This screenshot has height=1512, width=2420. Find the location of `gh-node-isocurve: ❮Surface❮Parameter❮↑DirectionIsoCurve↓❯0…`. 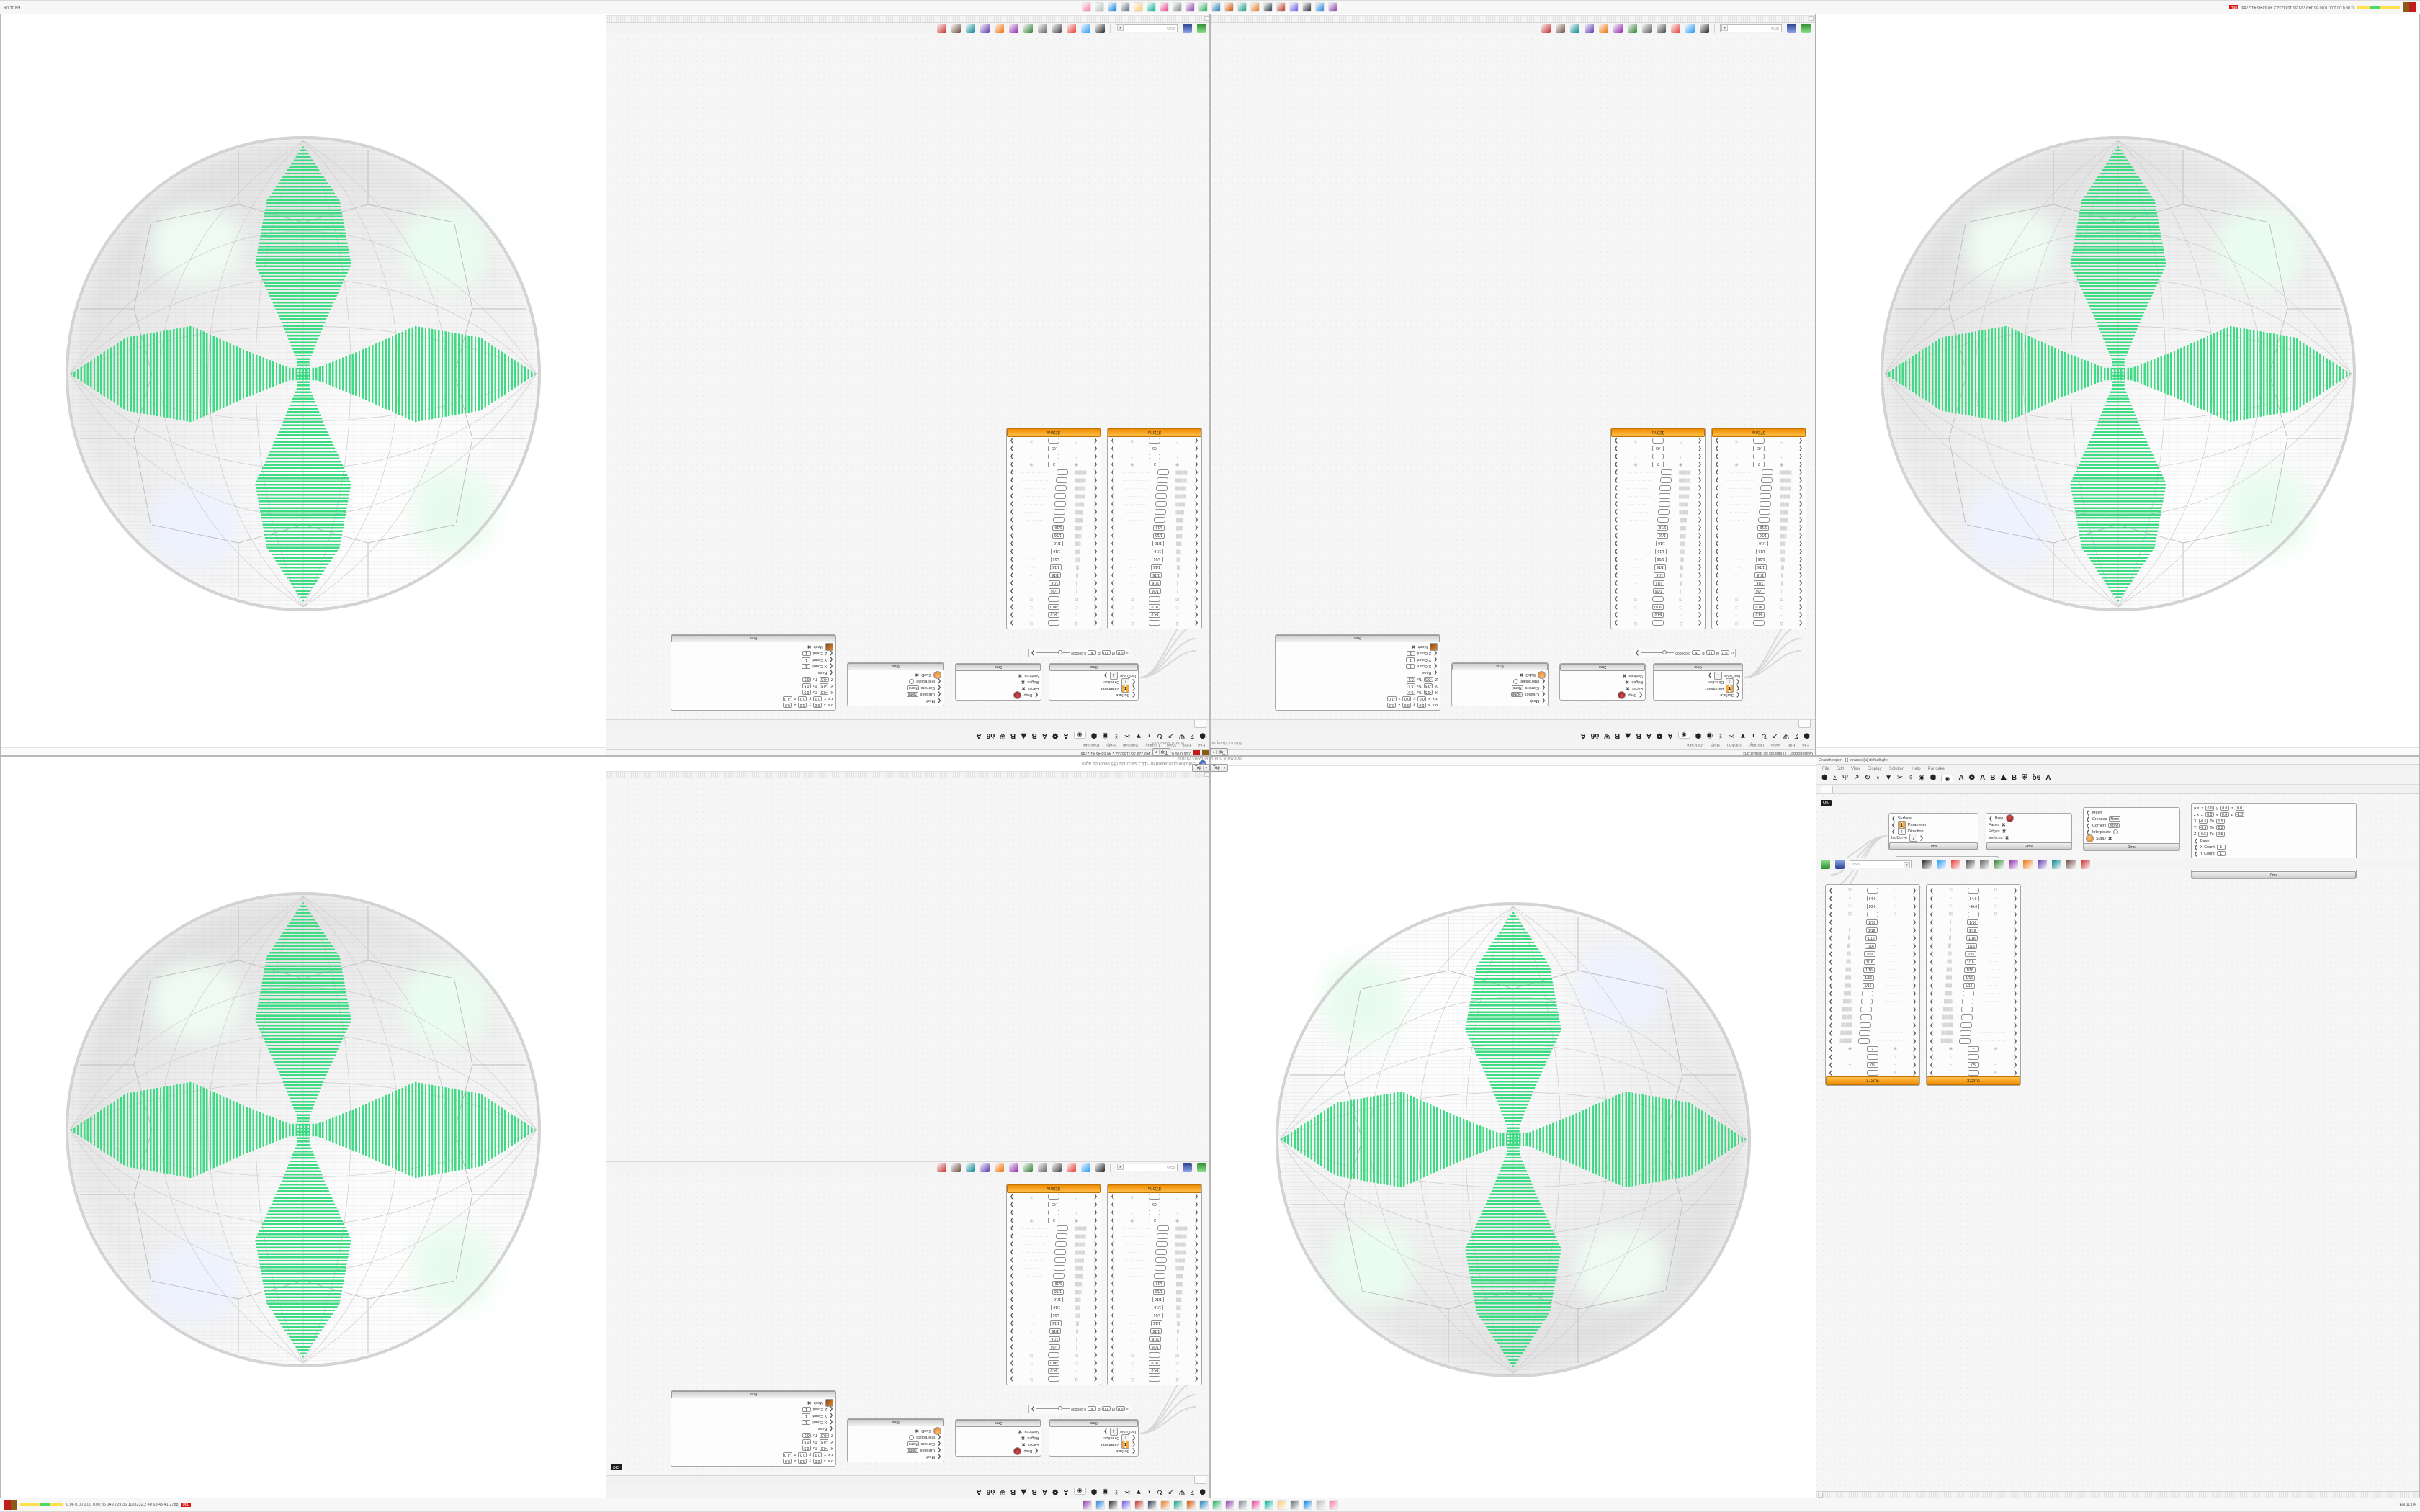

gh-node-isocurve: ❮Surface❮Parameter❮↑DirectionIsoCurve↓❯0… is located at coordinates (1094, 682).